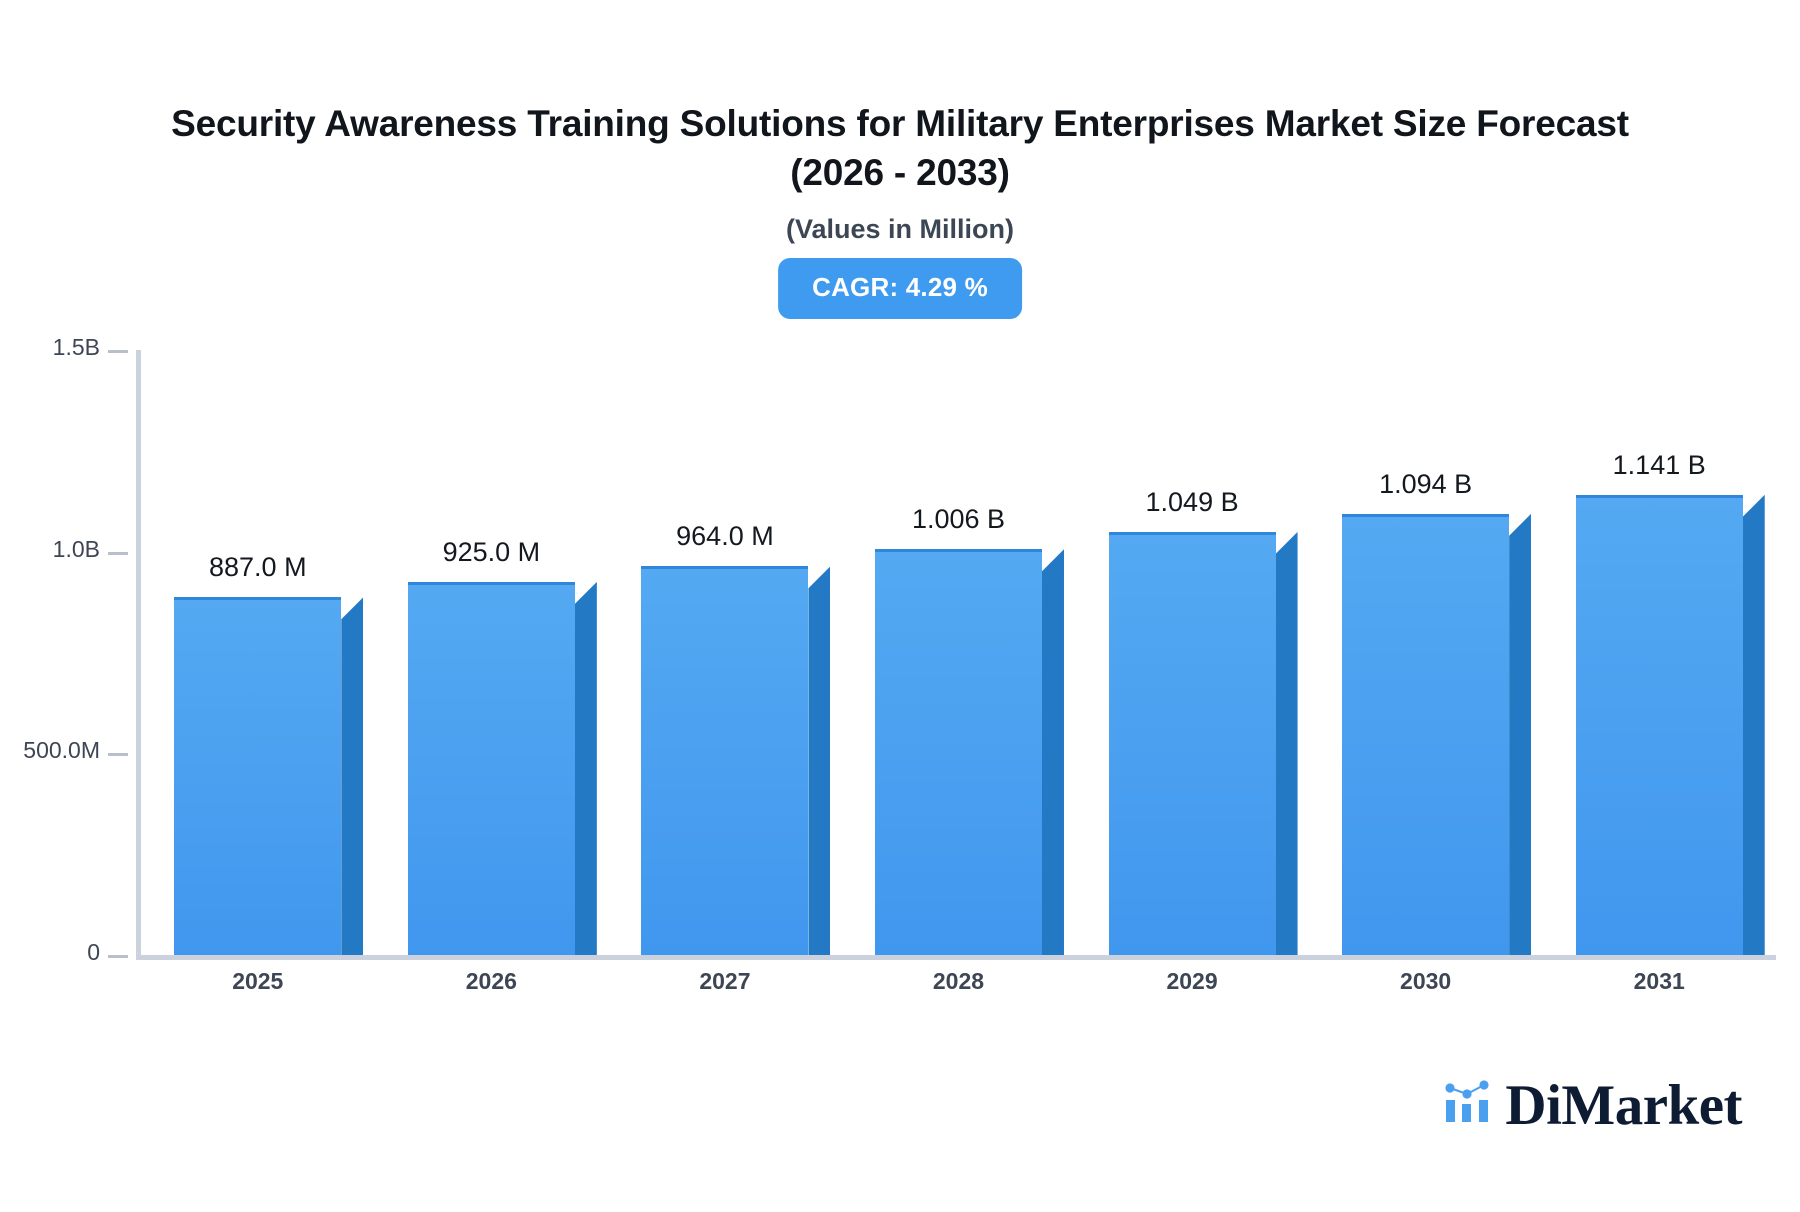 The width and height of the screenshot is (1800, 1212). Describe the element at coordinates (900, 228) in the screenshot. I see `chart-subtitle: (Values in Million)` at that location.